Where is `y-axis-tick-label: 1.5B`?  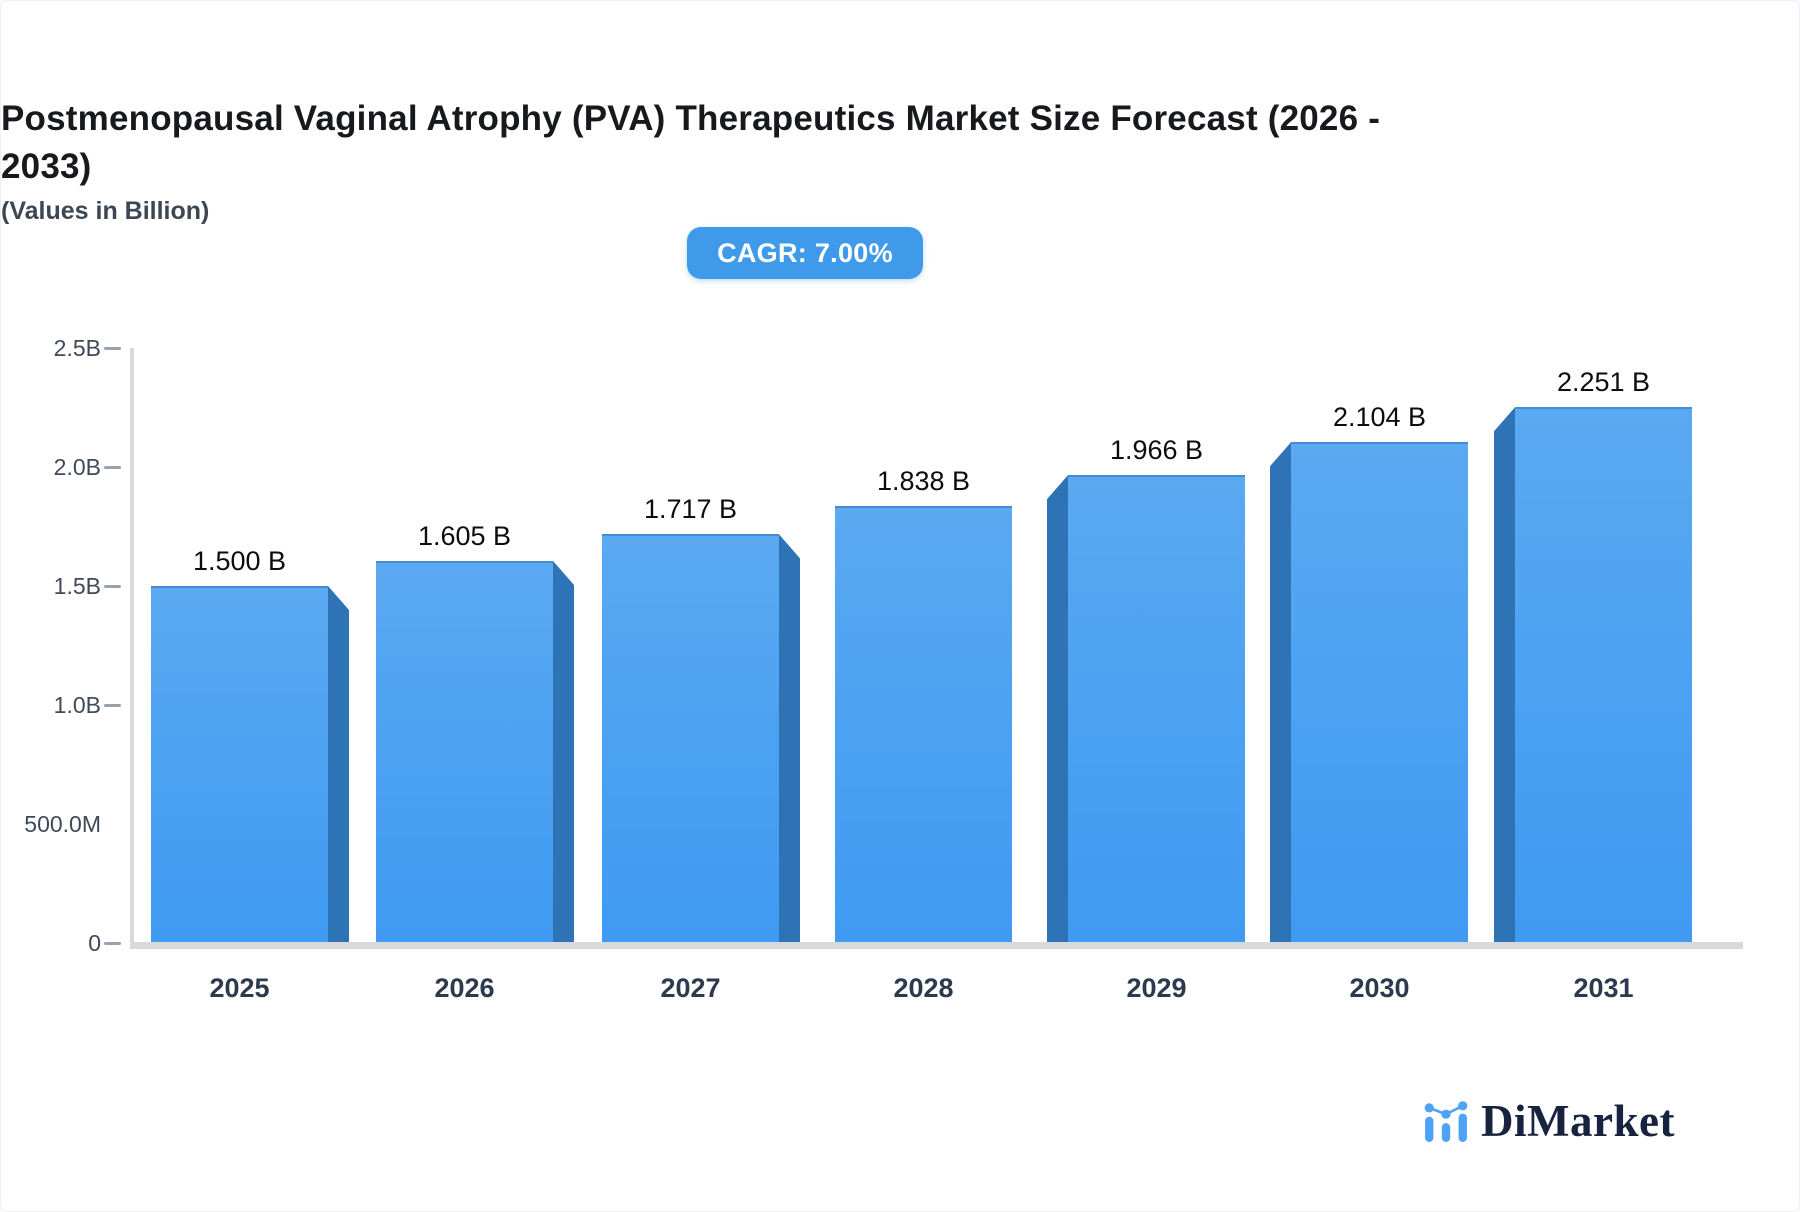
y-axis-tick-label: 1.5B is located at coordinates (77, 586).